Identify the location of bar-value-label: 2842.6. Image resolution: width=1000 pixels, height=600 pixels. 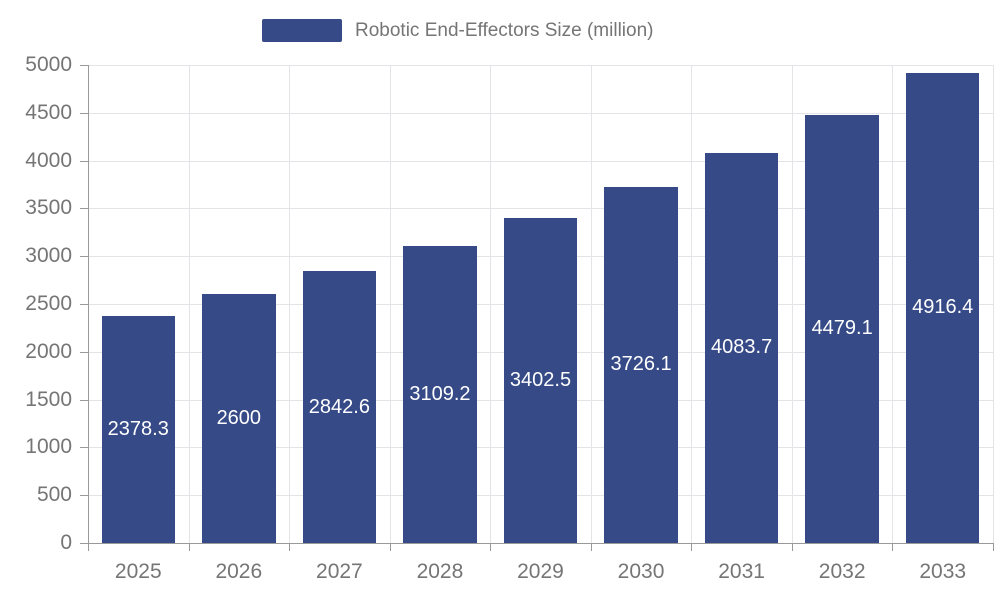
(339, 406).